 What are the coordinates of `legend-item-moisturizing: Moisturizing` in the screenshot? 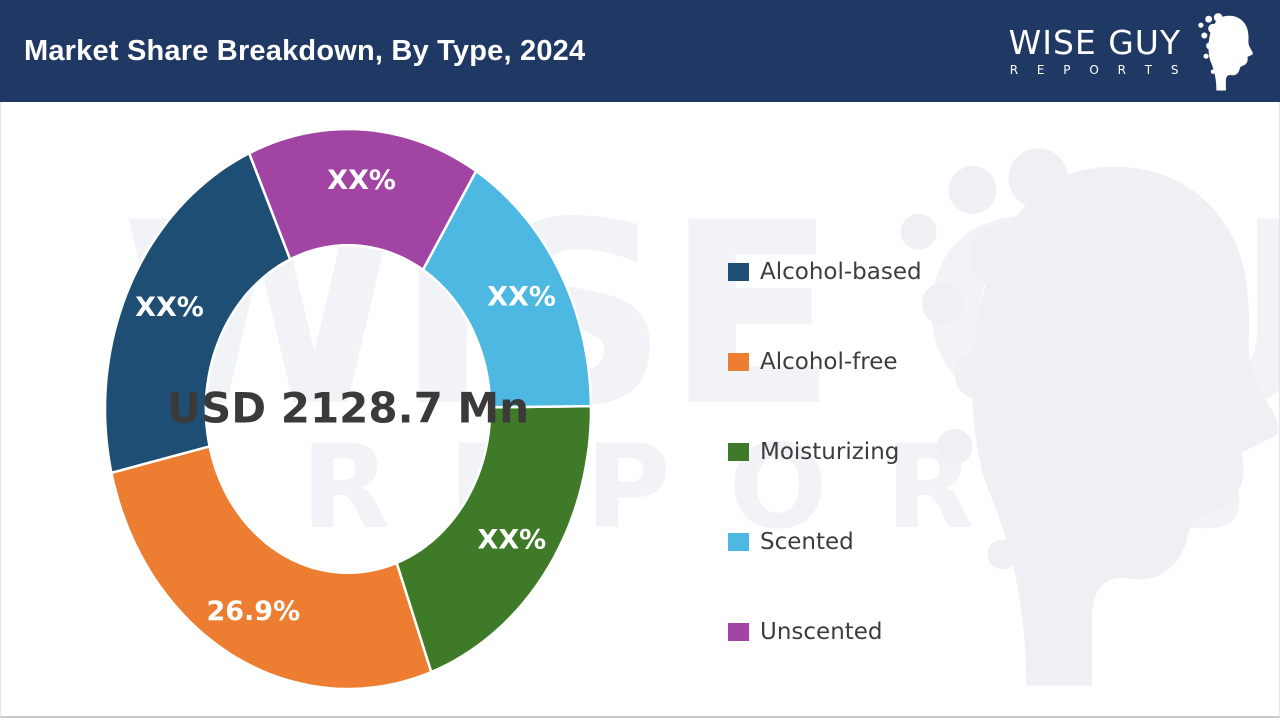 It's located at (825, 452).